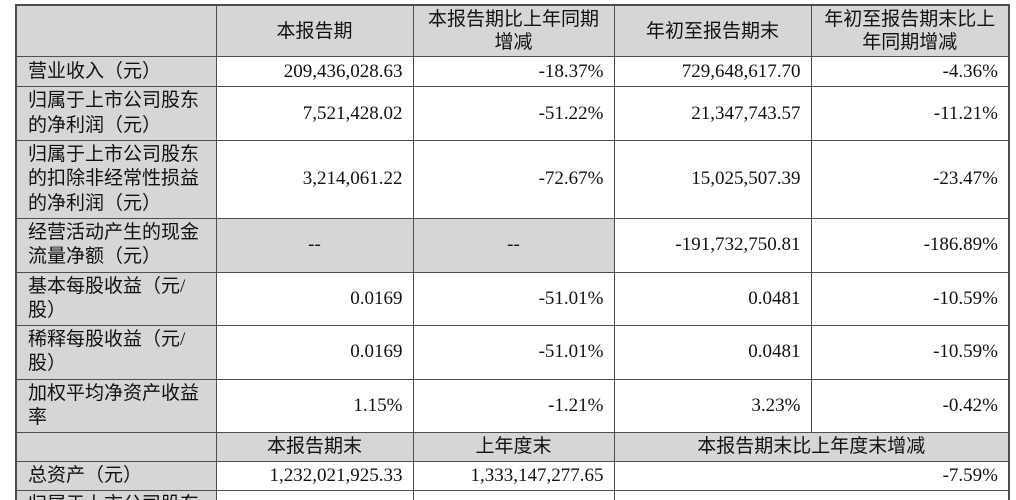 The height and width of the screenshot is (500, 1016). Describe the element at coordinates (910, 406) in the screenshot. I see `cell-value: -0.42%` at that location.